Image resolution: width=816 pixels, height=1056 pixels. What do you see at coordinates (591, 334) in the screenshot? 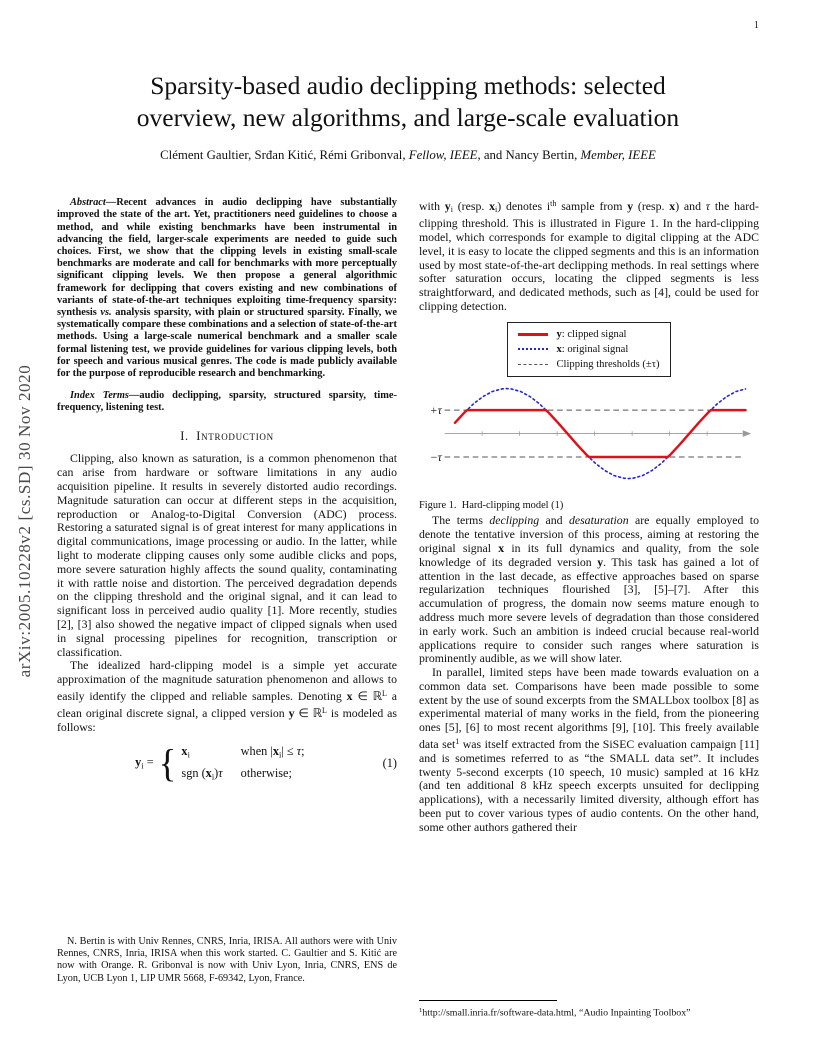
I see `legend-label-clipped: y: clipped signal` at bounding box center [591, 334].